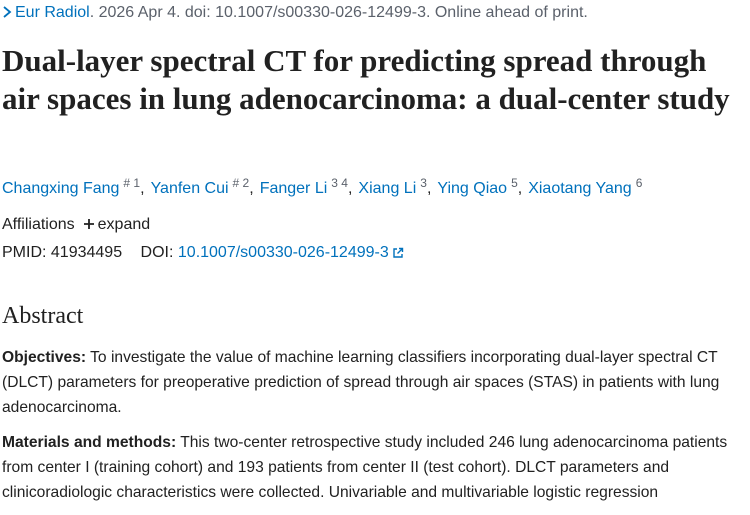 This screenshot has height=515, width=750. Describe the element at coordinates (43, 316) in the screenshot. I see `abstract-heading: Abstract` at that location.